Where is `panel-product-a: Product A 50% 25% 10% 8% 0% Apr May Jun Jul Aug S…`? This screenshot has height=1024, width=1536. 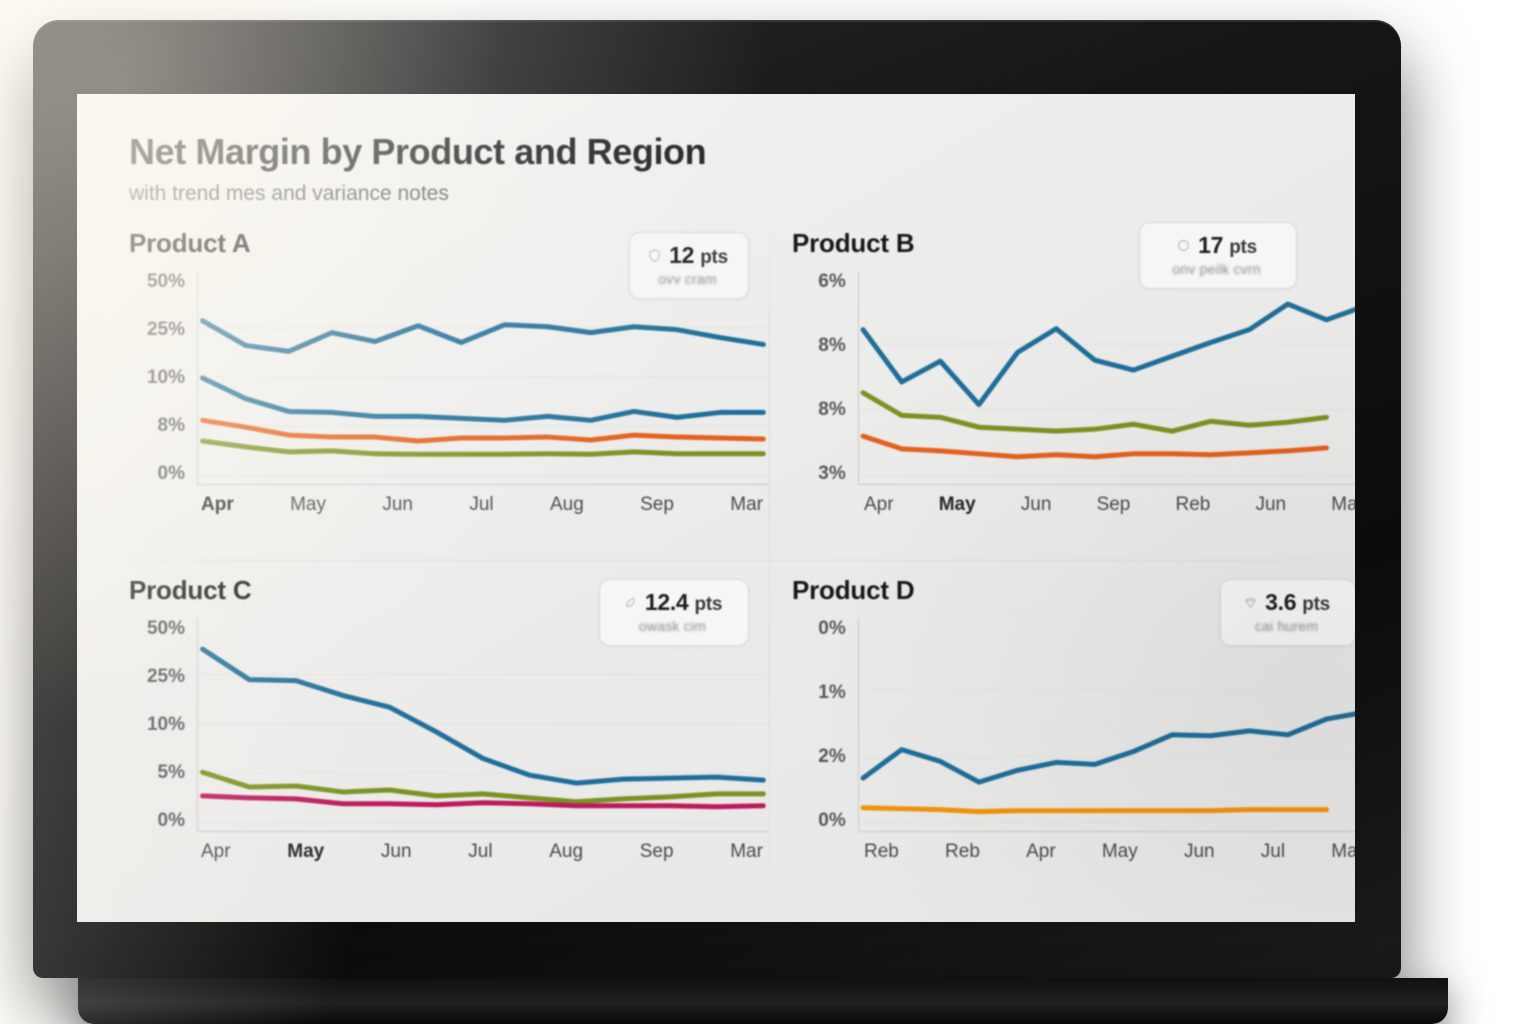
panel-product-a: Product A 50% 25% 10% 8% 0% Apr May Jun Jul Aug S… is located at coordinates (449, 394).